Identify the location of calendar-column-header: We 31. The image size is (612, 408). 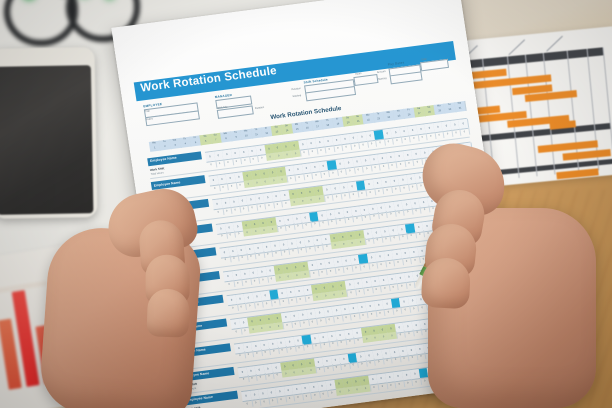
(460, 106).